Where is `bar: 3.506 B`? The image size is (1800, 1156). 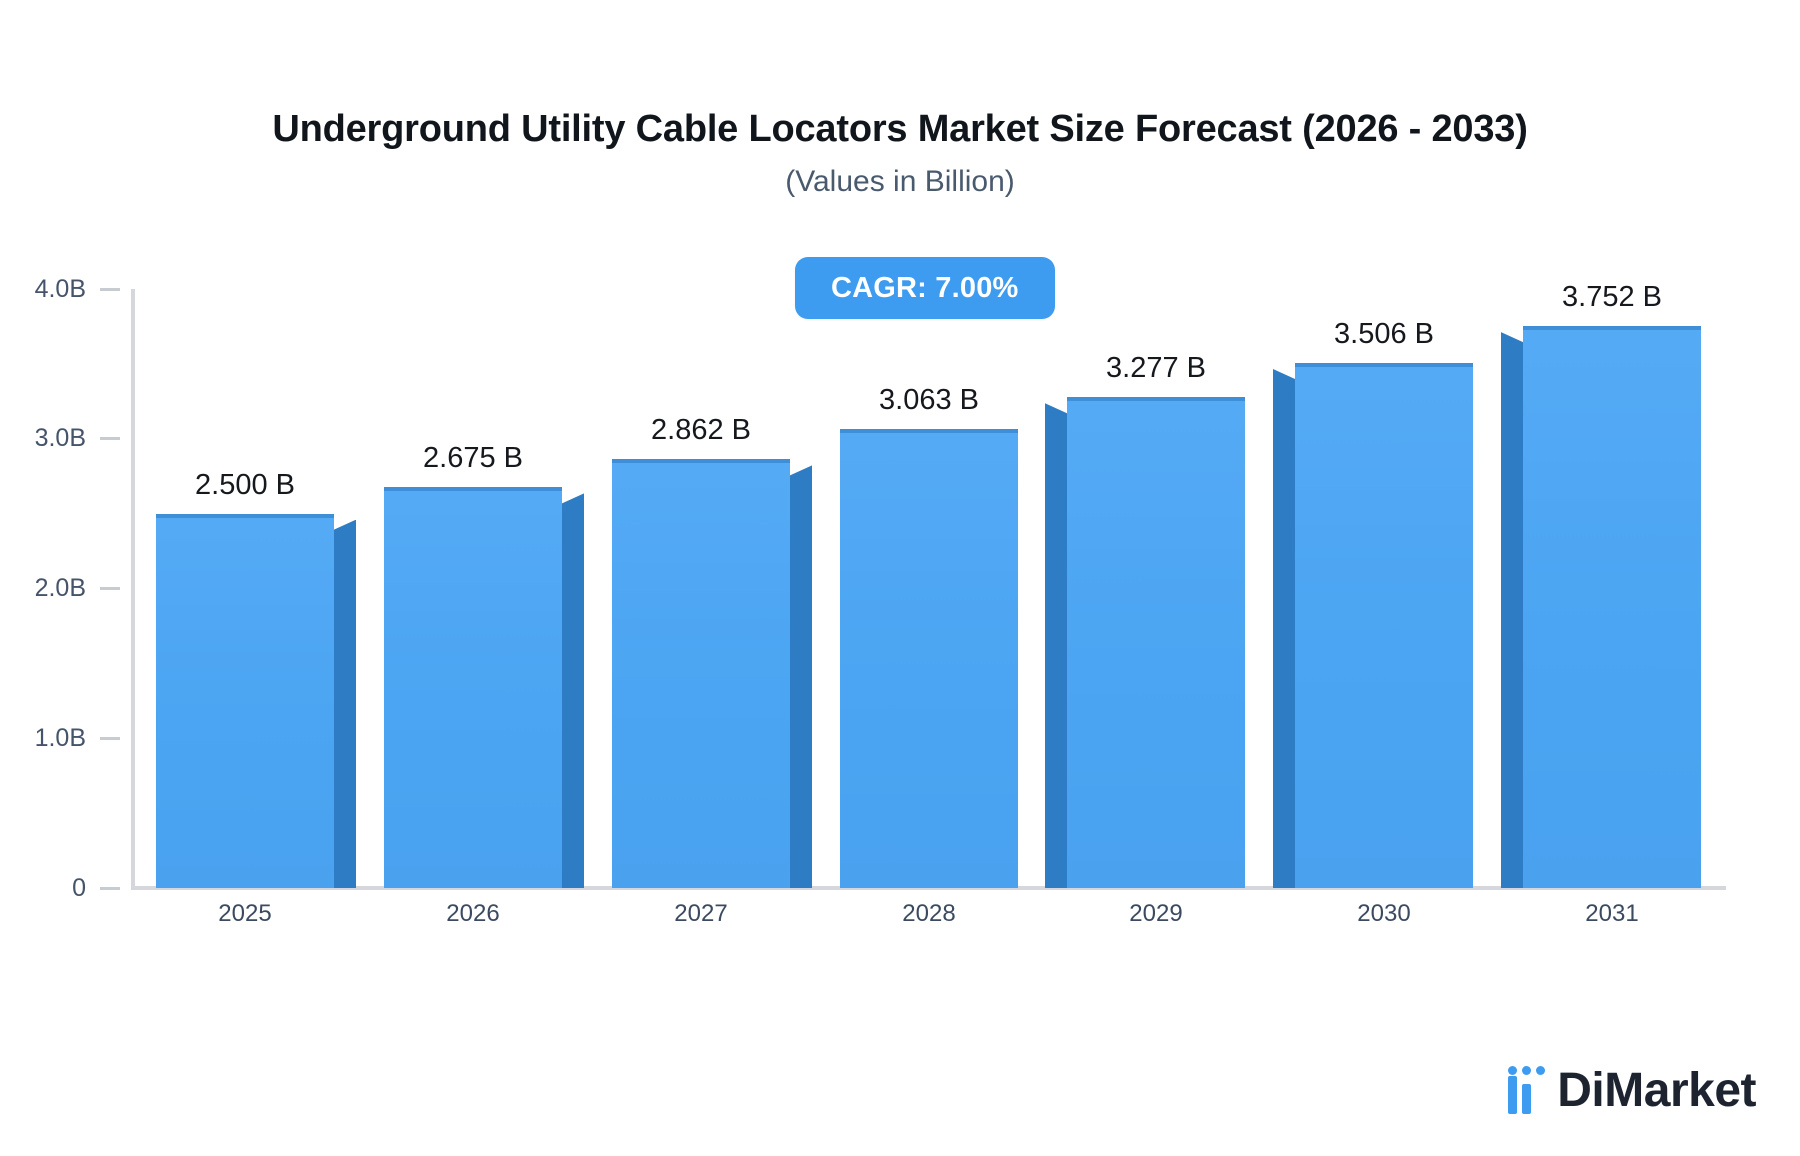
bar: 3.506 B is located at coordinates (1373, 603).